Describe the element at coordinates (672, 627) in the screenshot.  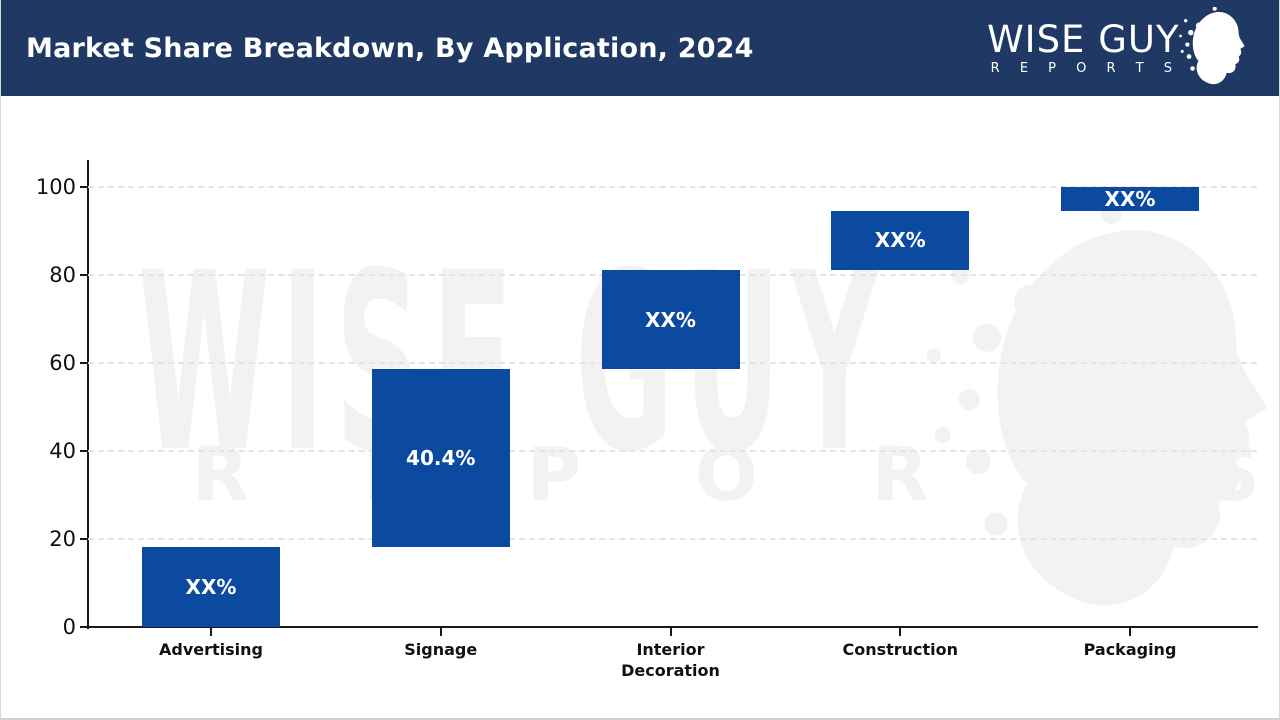
I see `x-axis-line` at that location.